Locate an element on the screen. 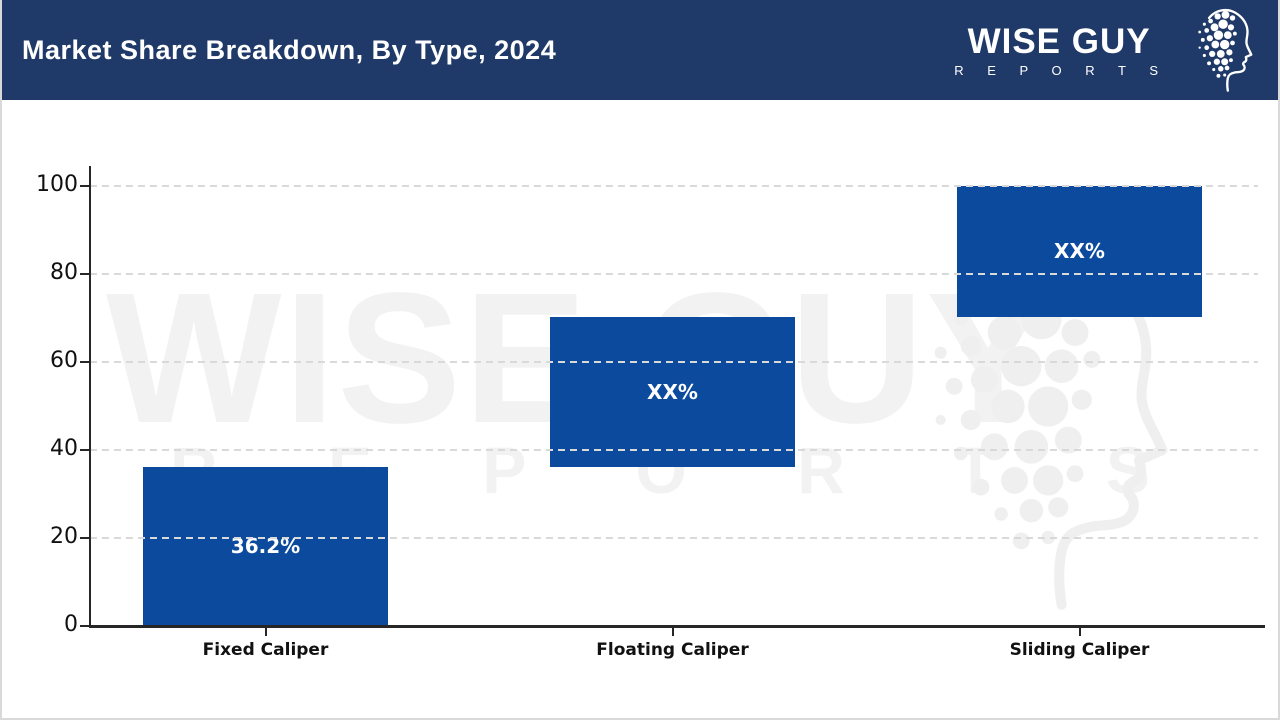 The height and width of the screenshot is (720, 1280). y-tick-label-40: 40 is located at coordinates (64, 448).